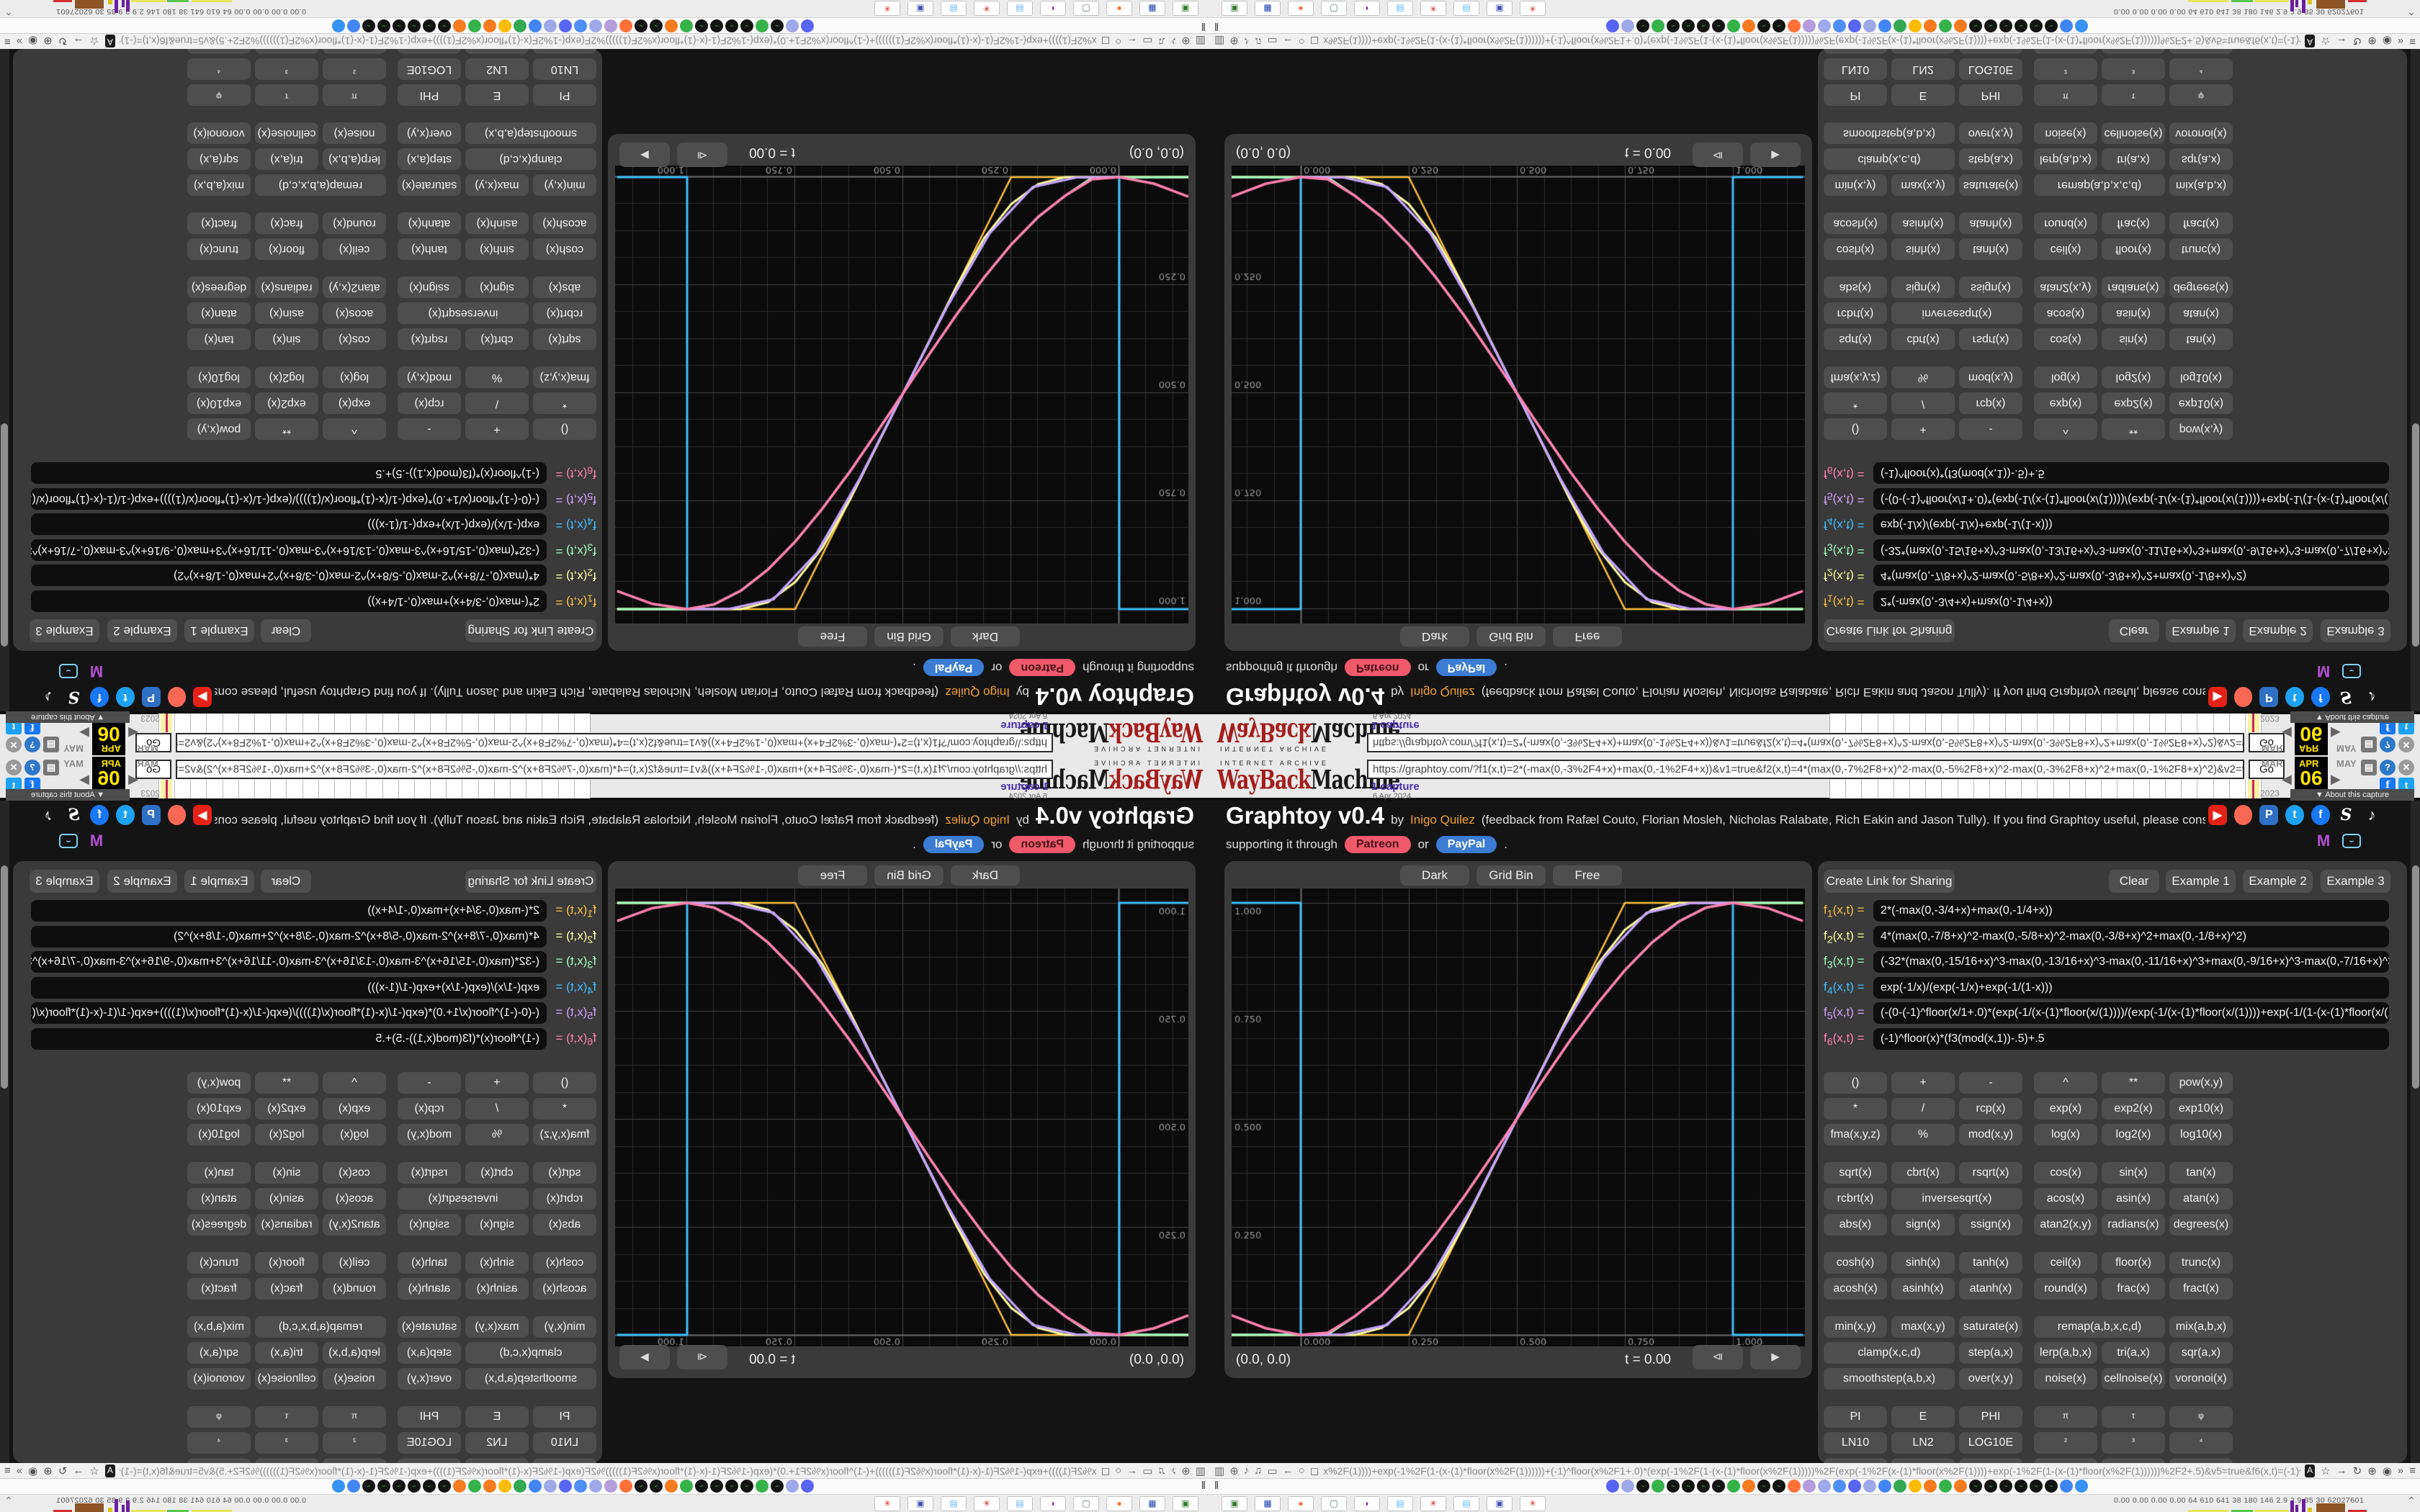 The height and width of the screenshot is (1512, 2420). What do you see at coordinates (1301, 8) in the screenshot?
I see `tab-firefox: ●` at bounding box center [1301, 8].